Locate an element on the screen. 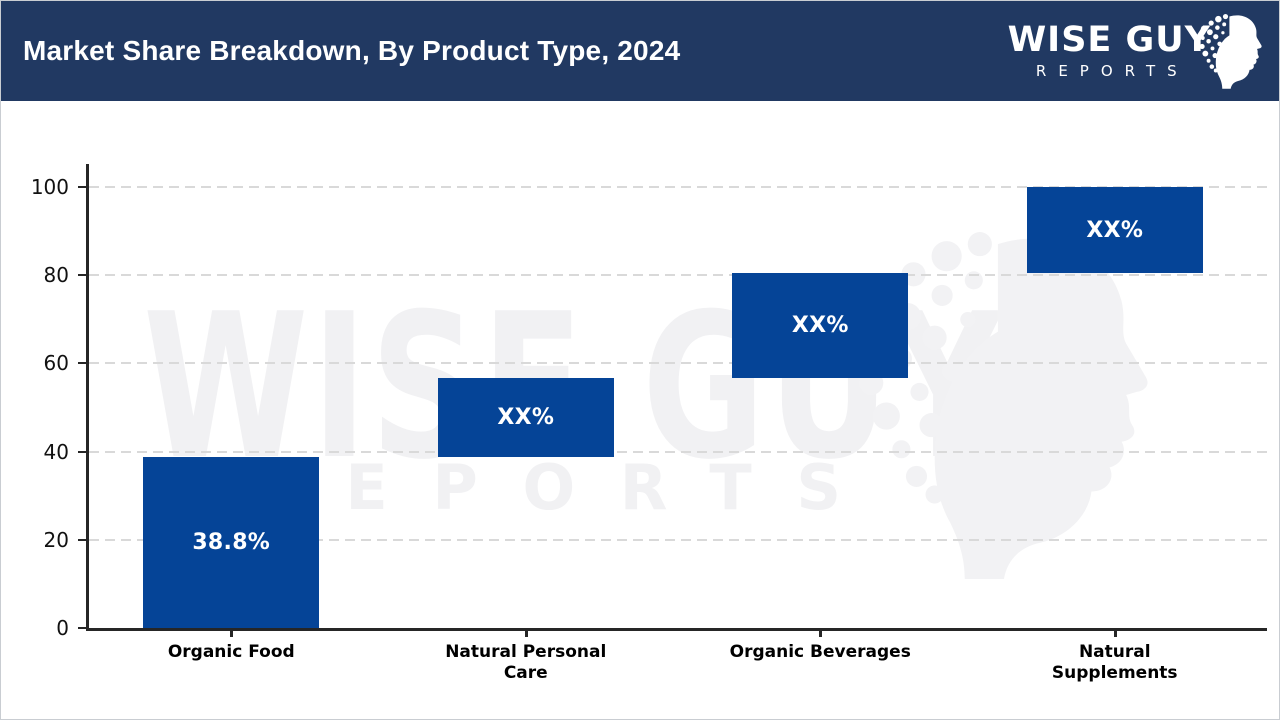  brand-name: WISE GUY is located at coordinates (1109, 40).